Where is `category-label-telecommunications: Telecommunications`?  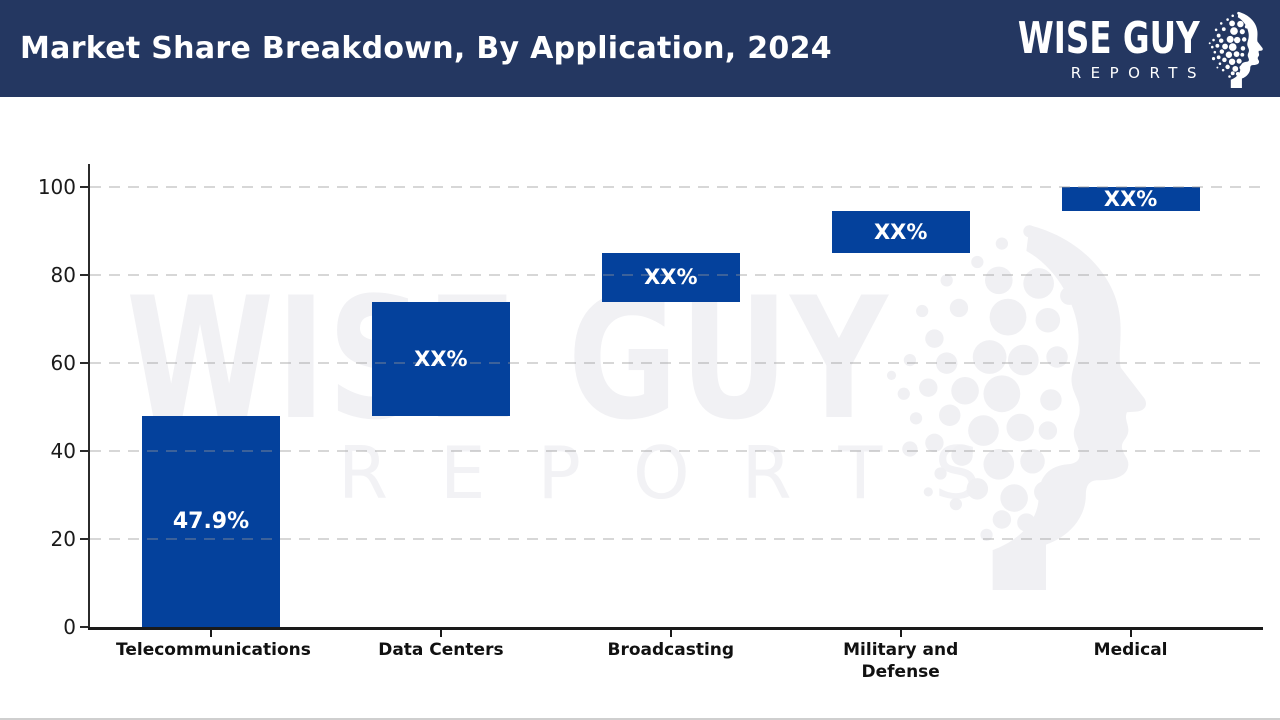
category-label-telecommunications: Telecommunications is located at coordinates (213, 650).